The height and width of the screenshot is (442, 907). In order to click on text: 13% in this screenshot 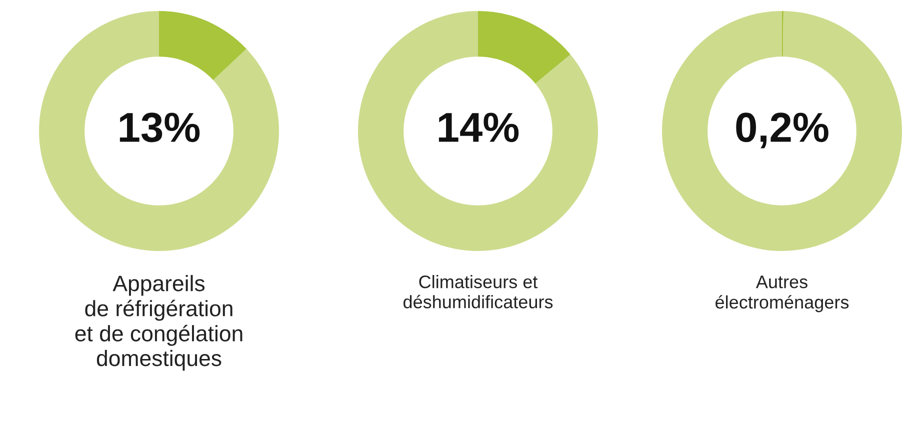, I will do `click(160, 127)`.